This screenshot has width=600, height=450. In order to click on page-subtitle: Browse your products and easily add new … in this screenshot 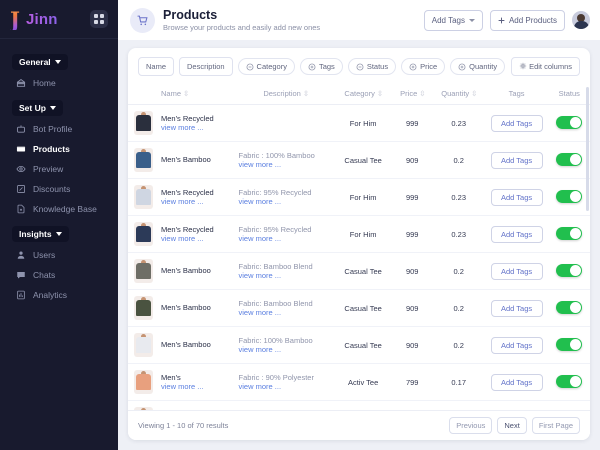, I will do `click(242, 27)`.